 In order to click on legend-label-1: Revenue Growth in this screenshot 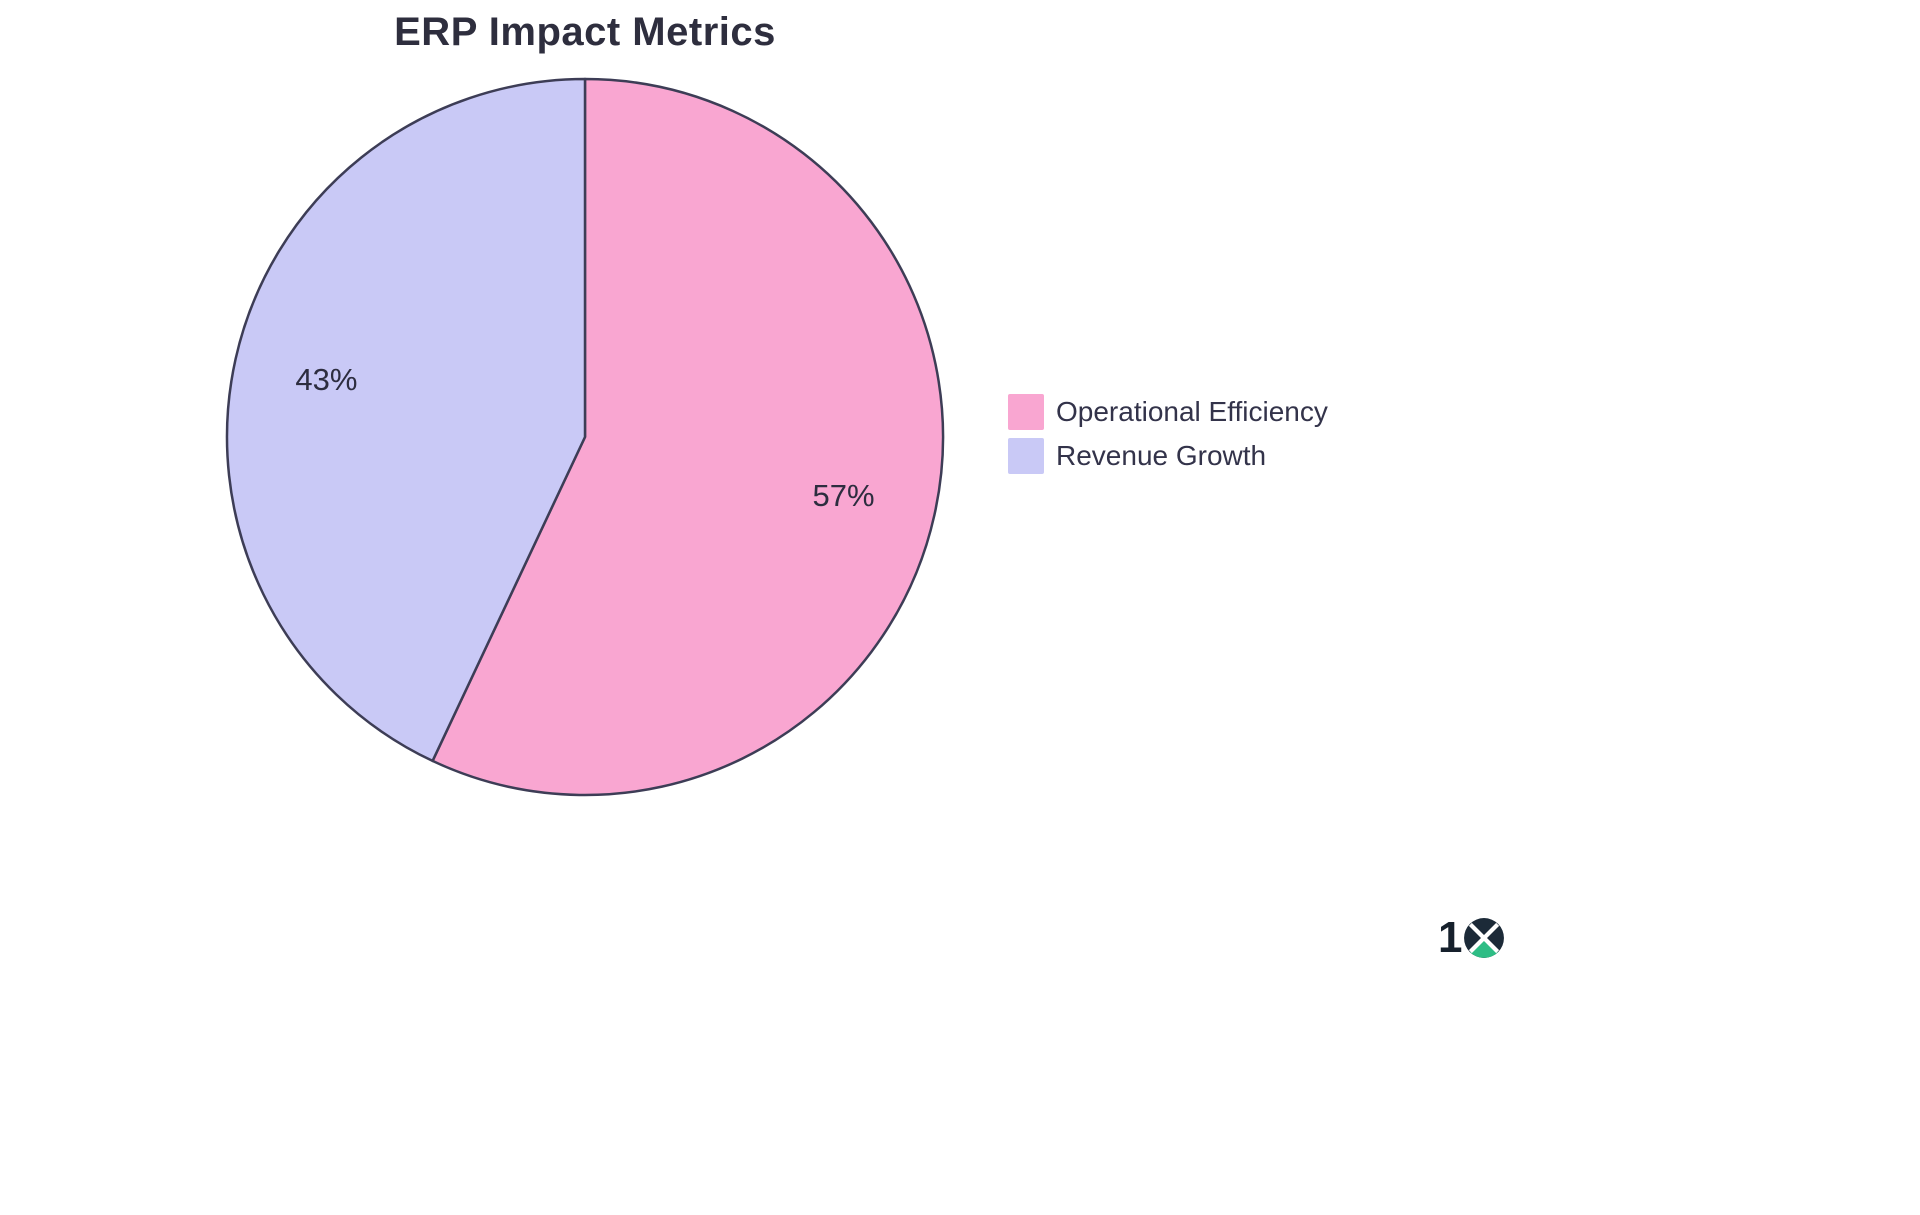, I will do `click(1161, 455)`.